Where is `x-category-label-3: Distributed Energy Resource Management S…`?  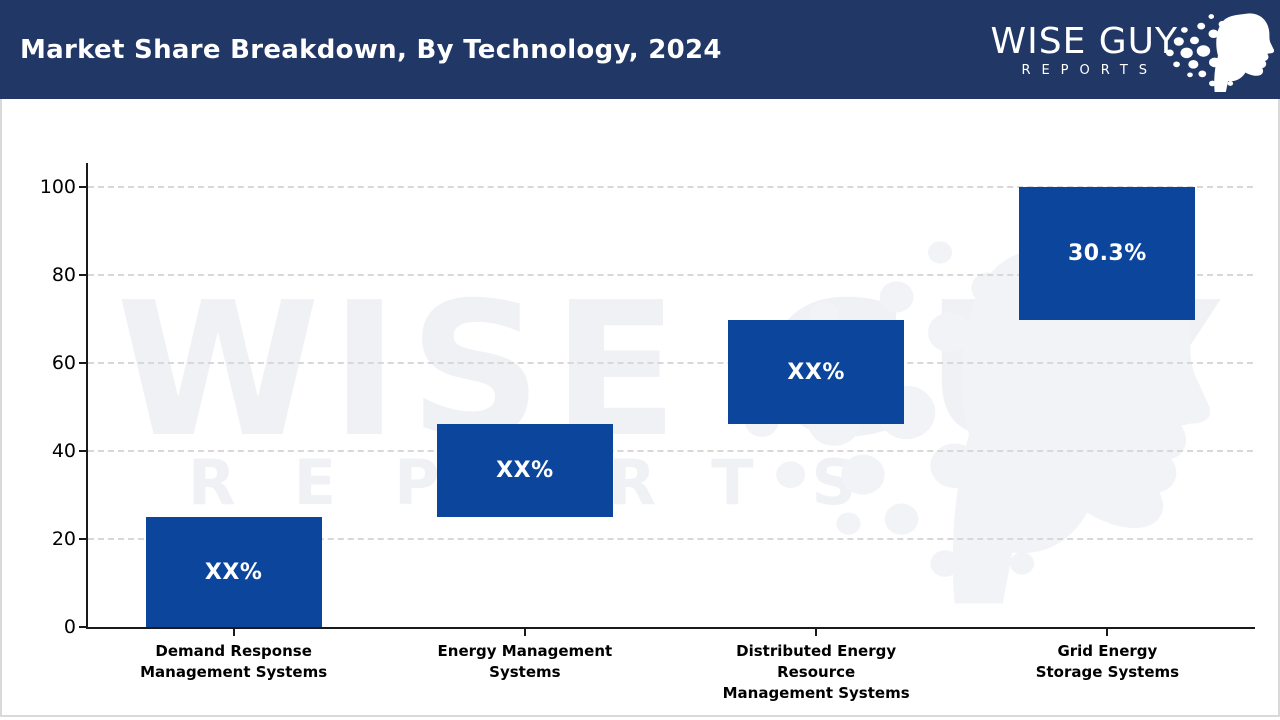
x-category-label-3: Distributed Energy Resource Management S… is located at coordinates (816, 672).